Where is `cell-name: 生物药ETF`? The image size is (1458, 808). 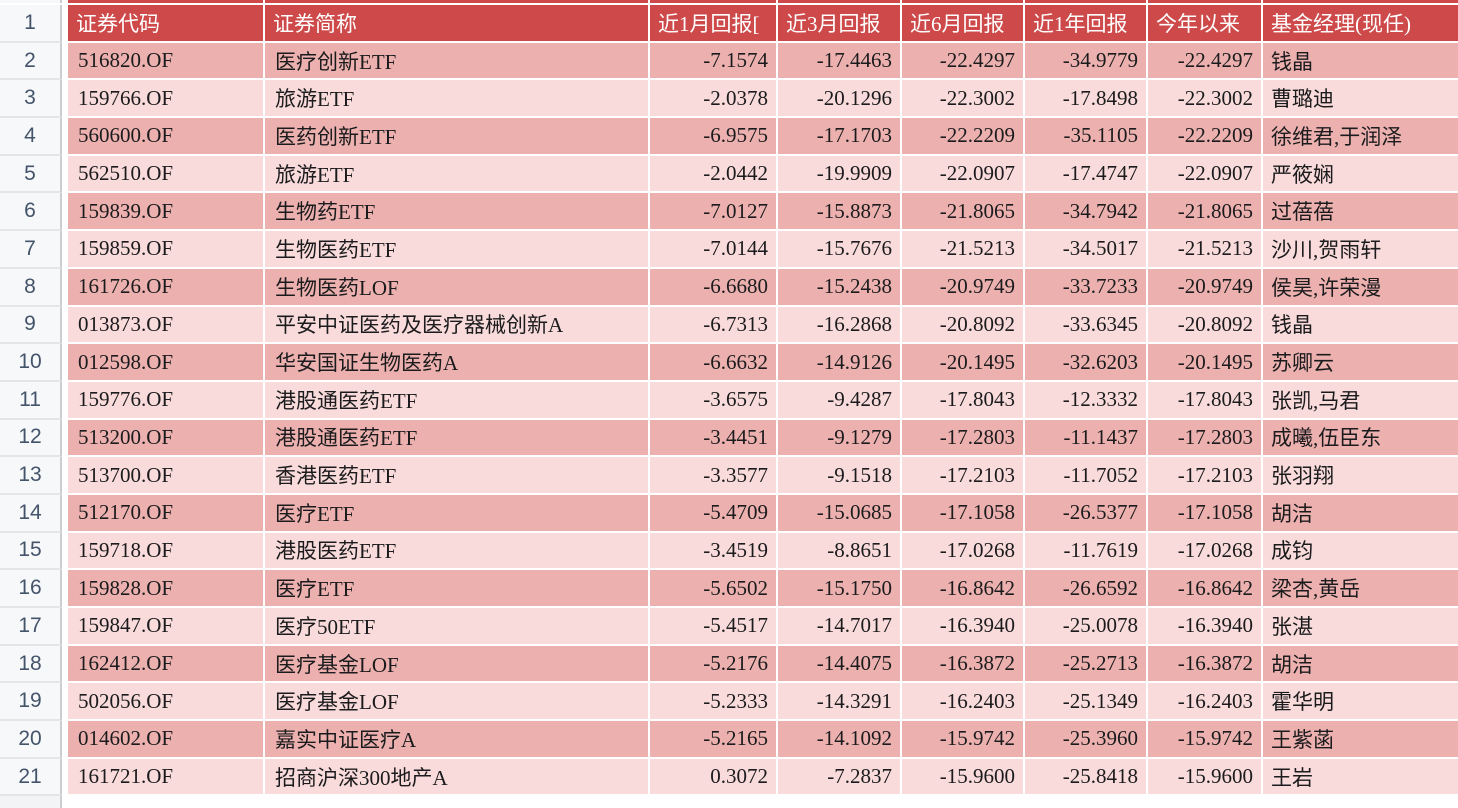
cell-name: 生物药ETF is located at coordinates (457, 212).